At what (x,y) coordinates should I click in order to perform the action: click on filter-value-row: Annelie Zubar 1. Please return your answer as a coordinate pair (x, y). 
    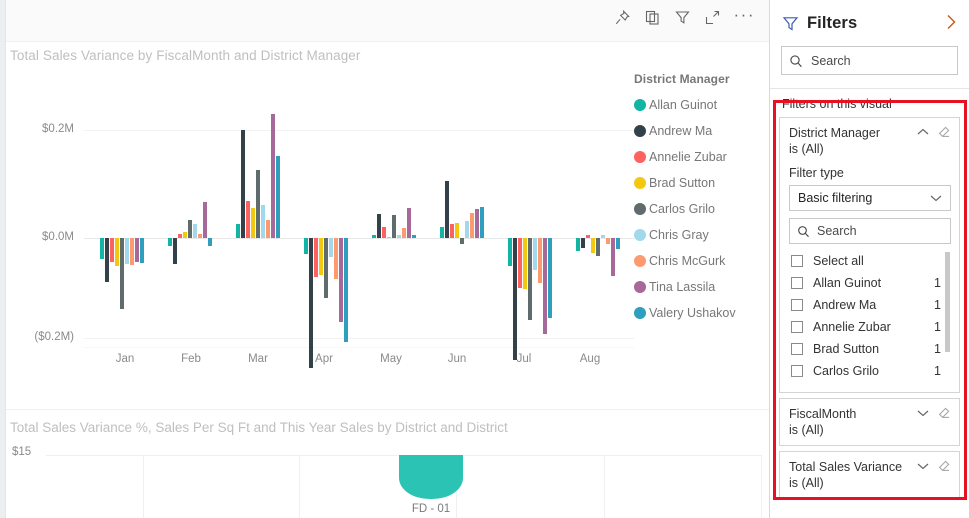
    Looking at the image, I should click on (870, 327).